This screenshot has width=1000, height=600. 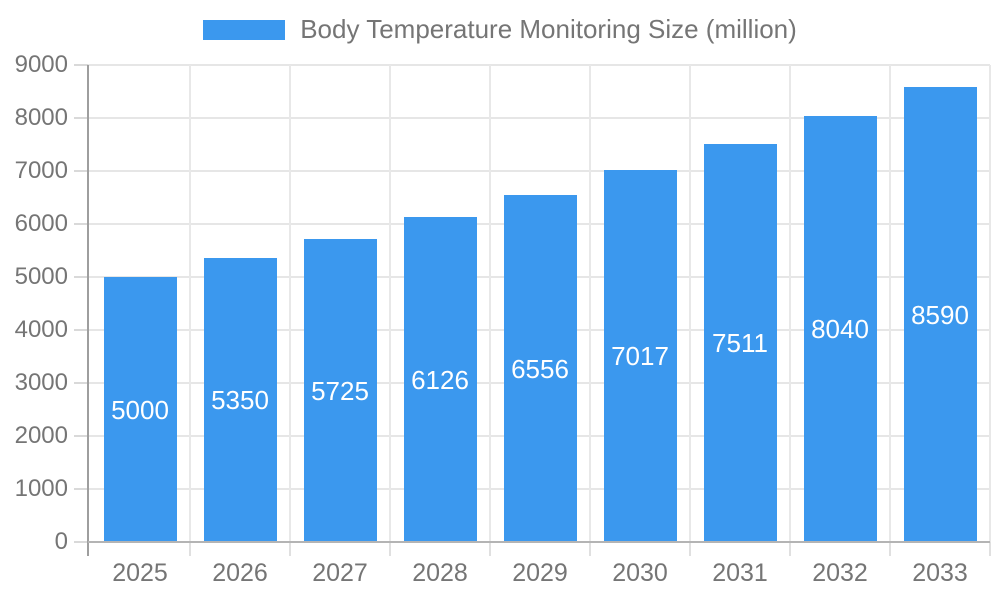 I want to click on bar-value-label: 6126, so click(x=440, y=380).